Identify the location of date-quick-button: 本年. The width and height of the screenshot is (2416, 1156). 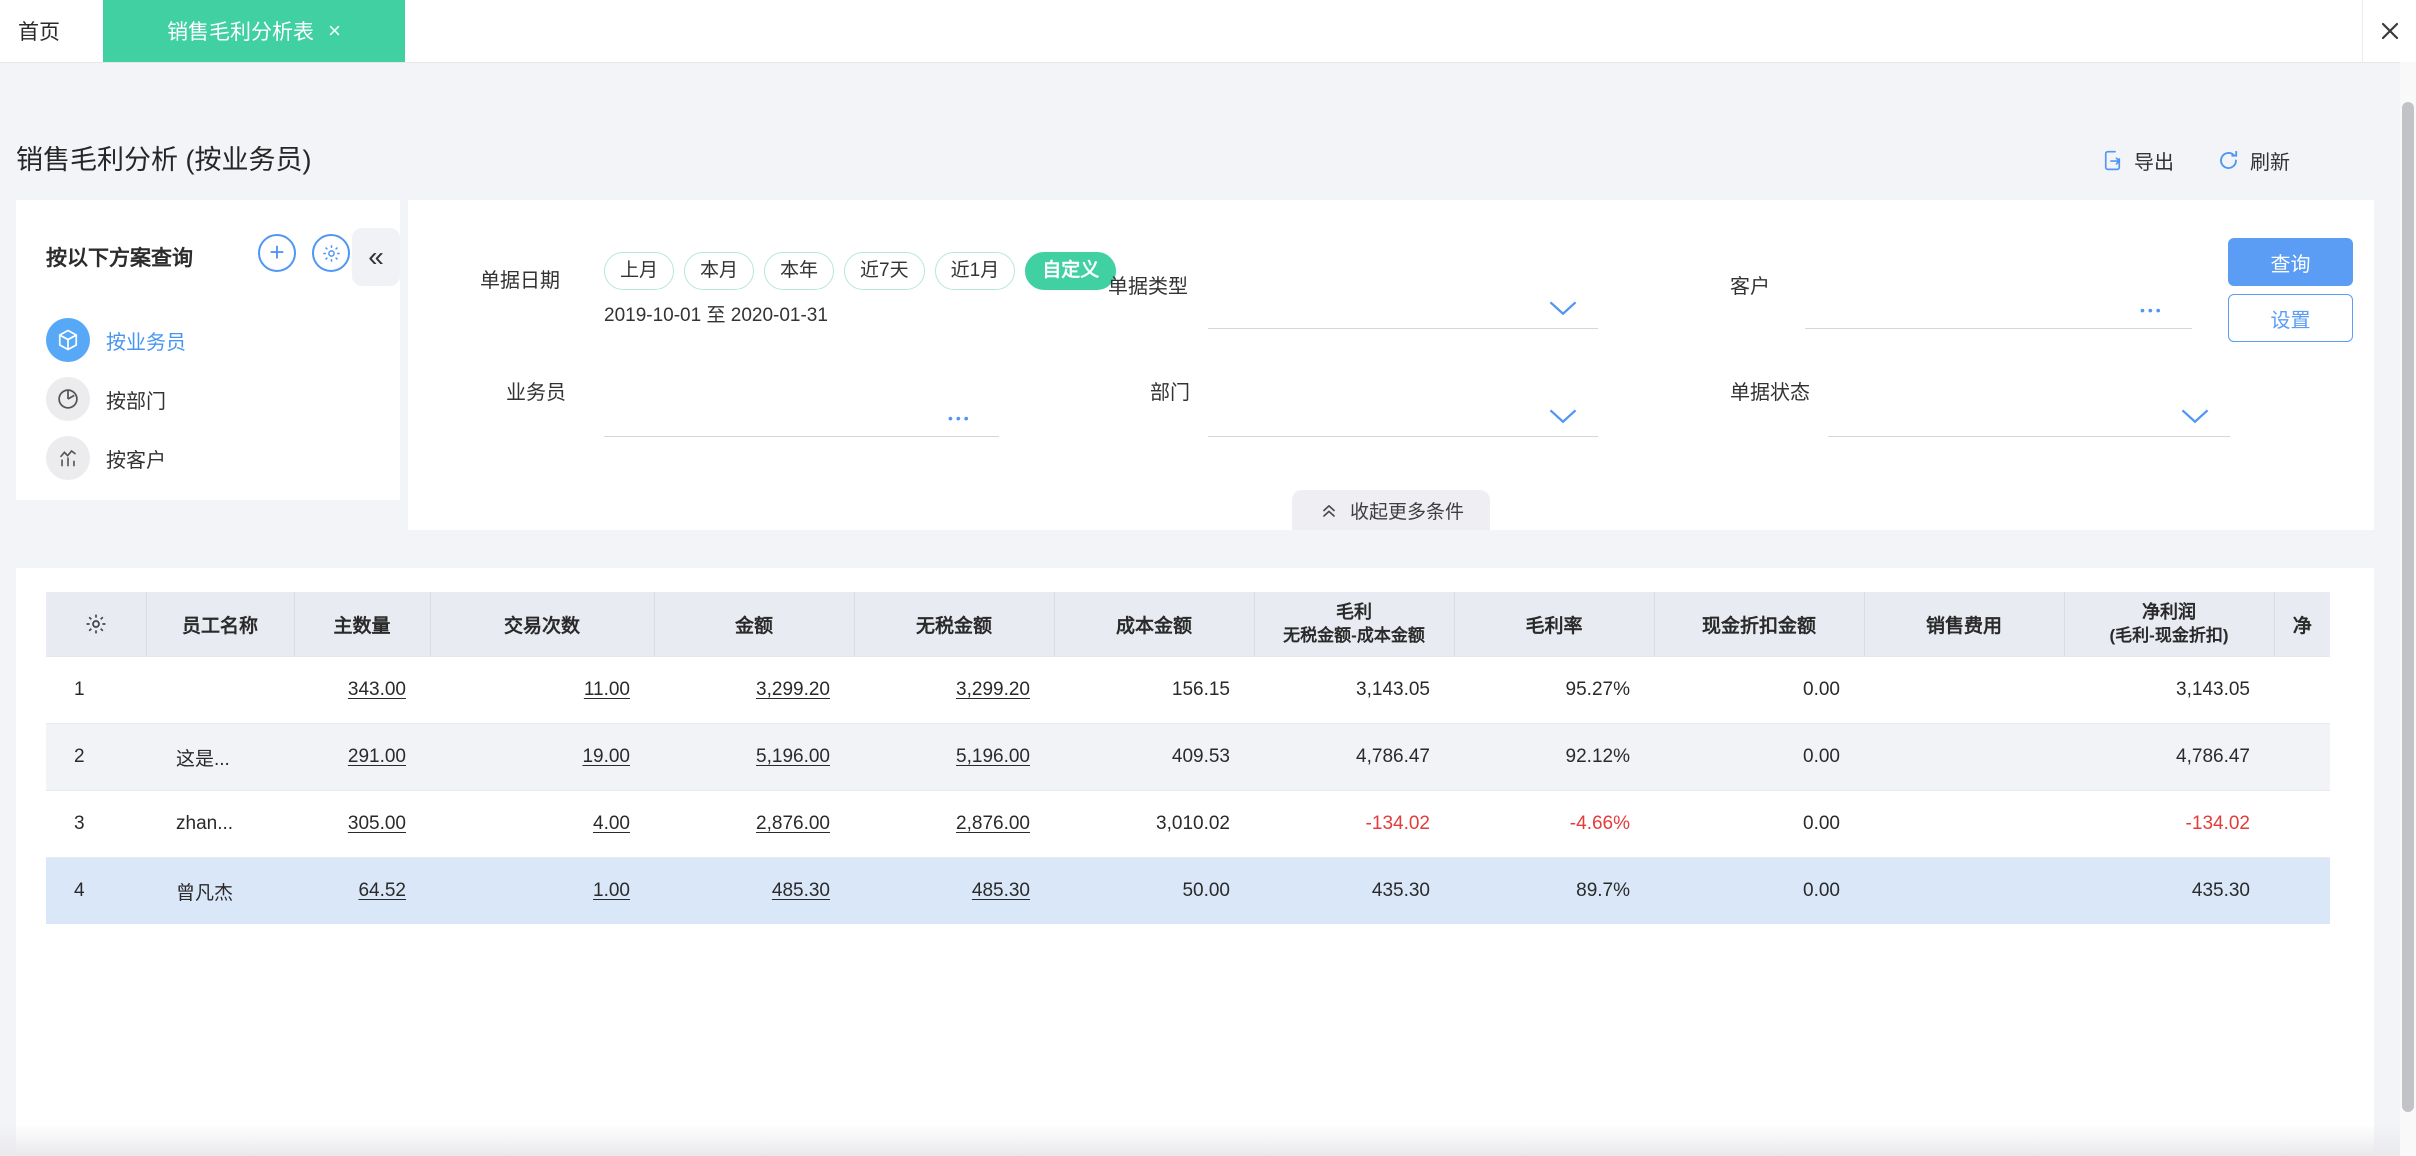
(799, 271).